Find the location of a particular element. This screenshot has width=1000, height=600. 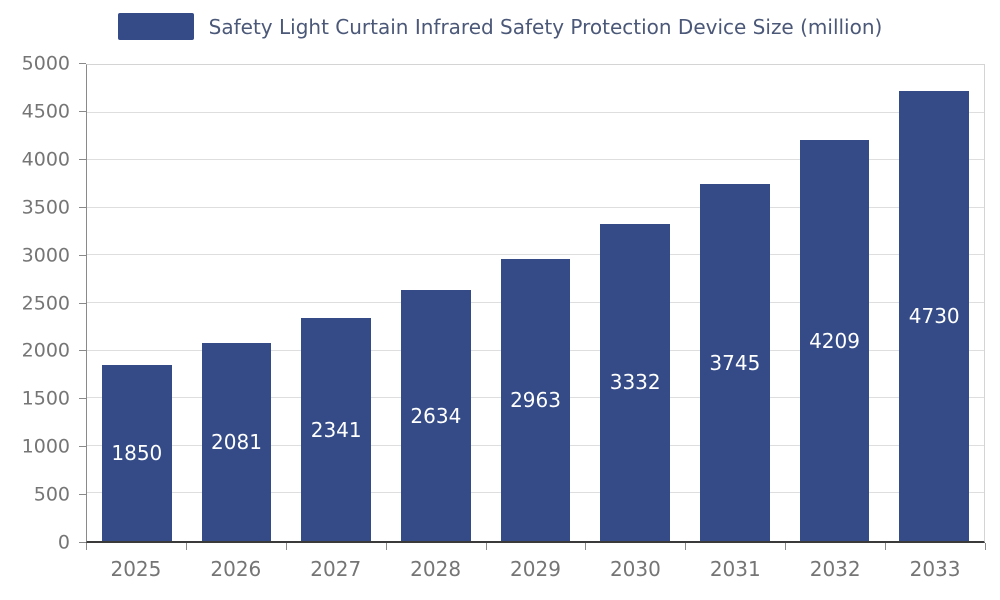

y-tick-label: 1500 is located at coordinates (45, 398).